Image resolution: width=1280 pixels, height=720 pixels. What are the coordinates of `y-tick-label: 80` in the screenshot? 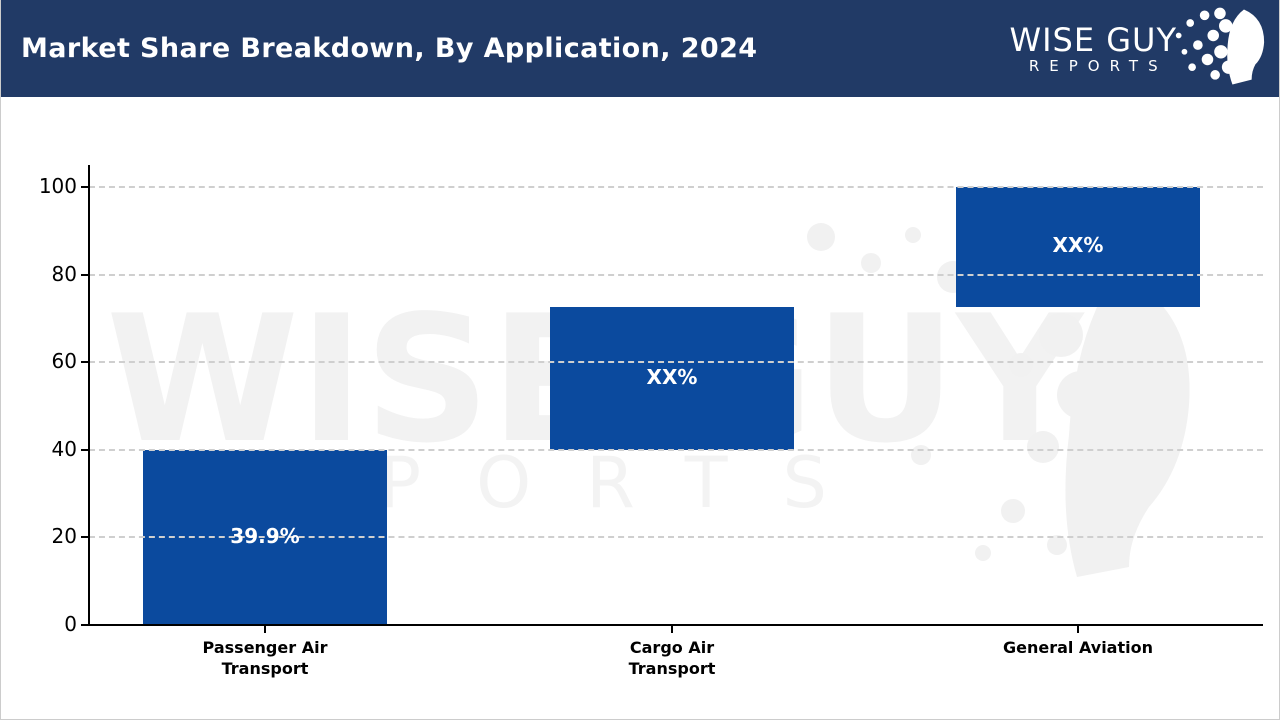 It's located at (64, 273).